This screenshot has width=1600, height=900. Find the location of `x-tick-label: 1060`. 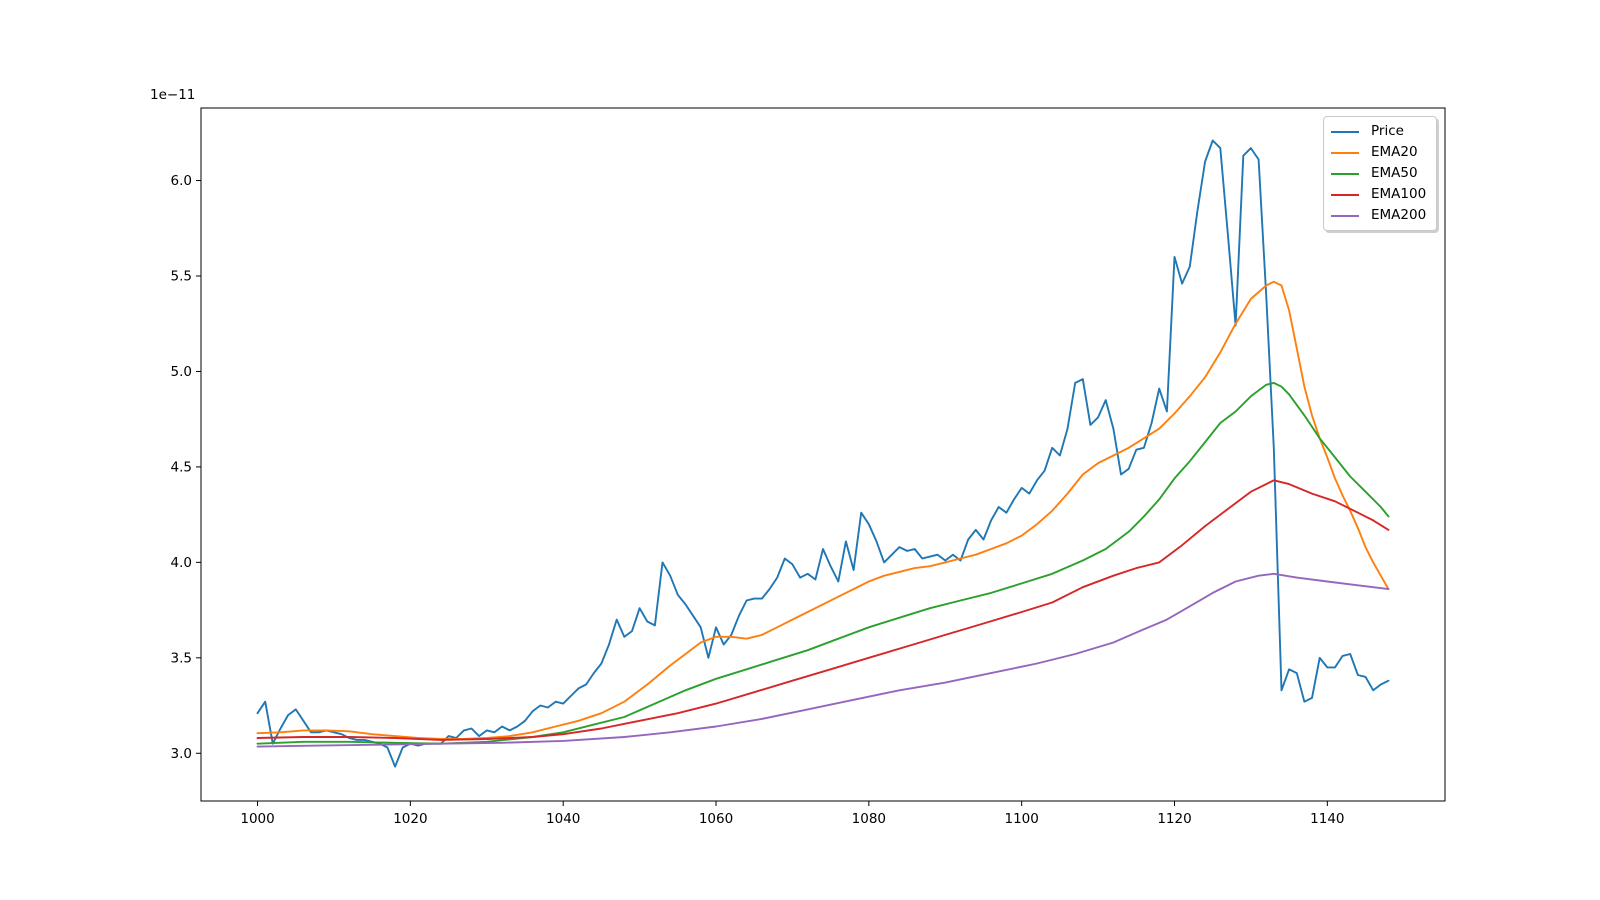

x-tick-label: 1060 is located at coordinates (716, 819).